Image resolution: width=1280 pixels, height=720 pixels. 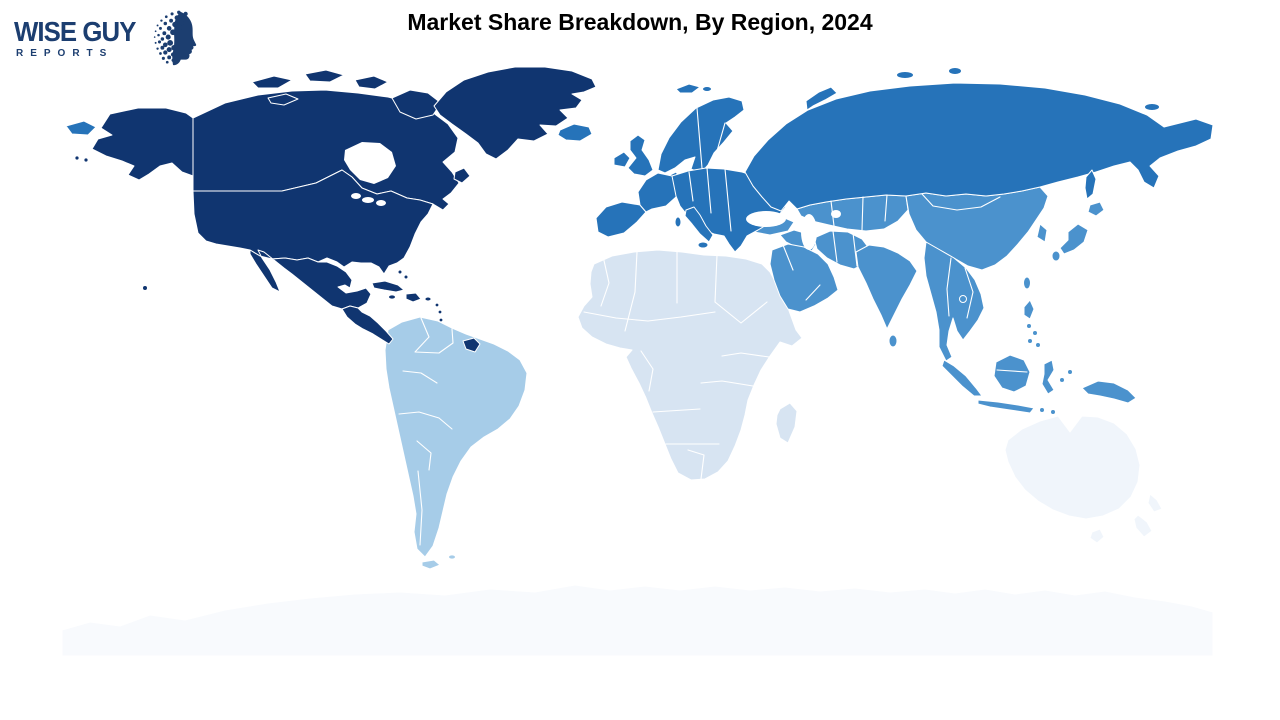 I want to click on falkland-islands, so click(x=452, y=557).